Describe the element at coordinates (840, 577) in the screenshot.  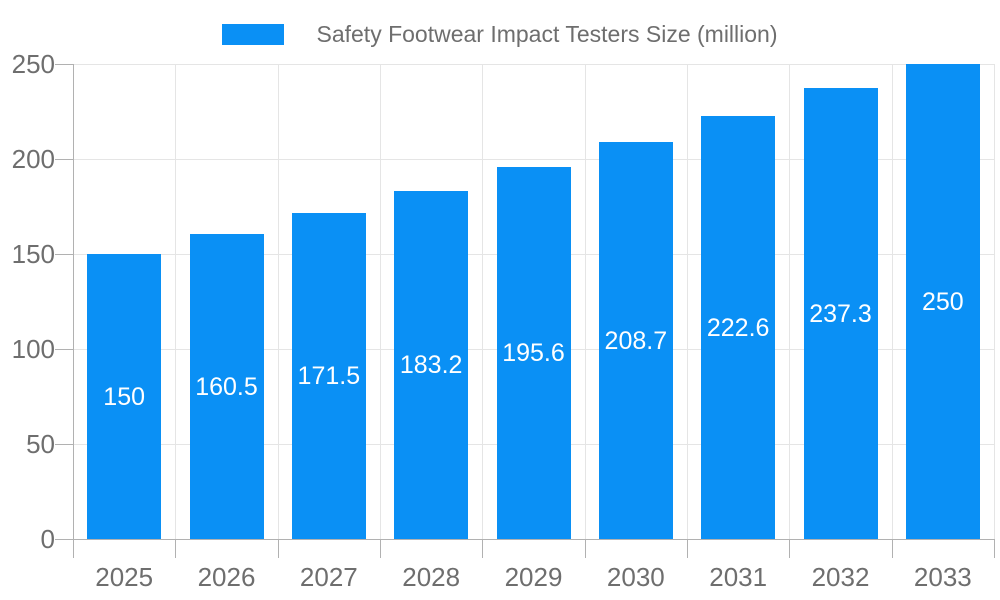
I see `x-tick-label-2032: 2032` at that location.